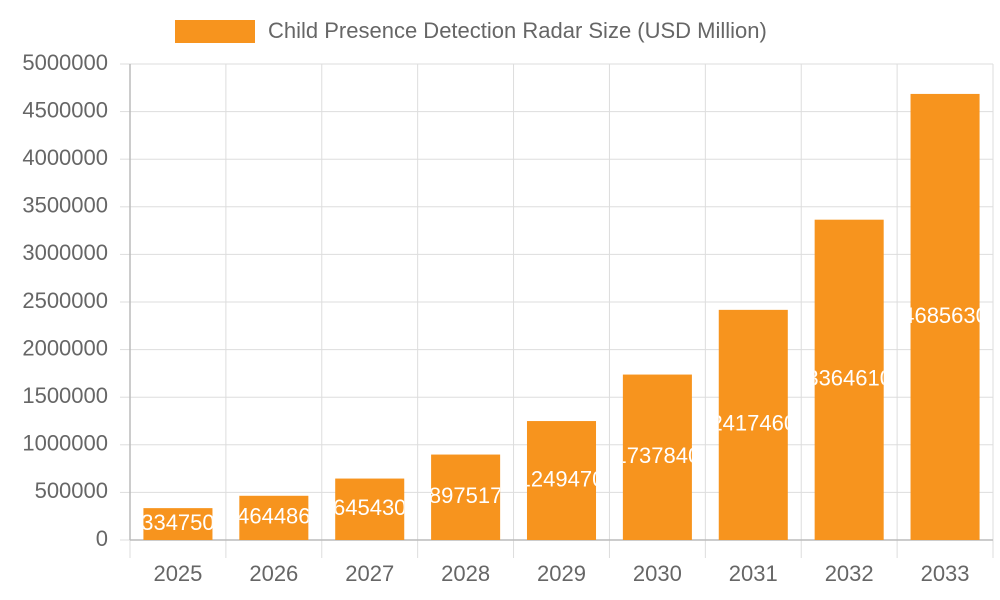 Image resolution: width=1000 pixels, height=600 pixels. Describe the element at coordinates (177, 573) in the screenshot. I see `x-tick-label: 2025` at that location.